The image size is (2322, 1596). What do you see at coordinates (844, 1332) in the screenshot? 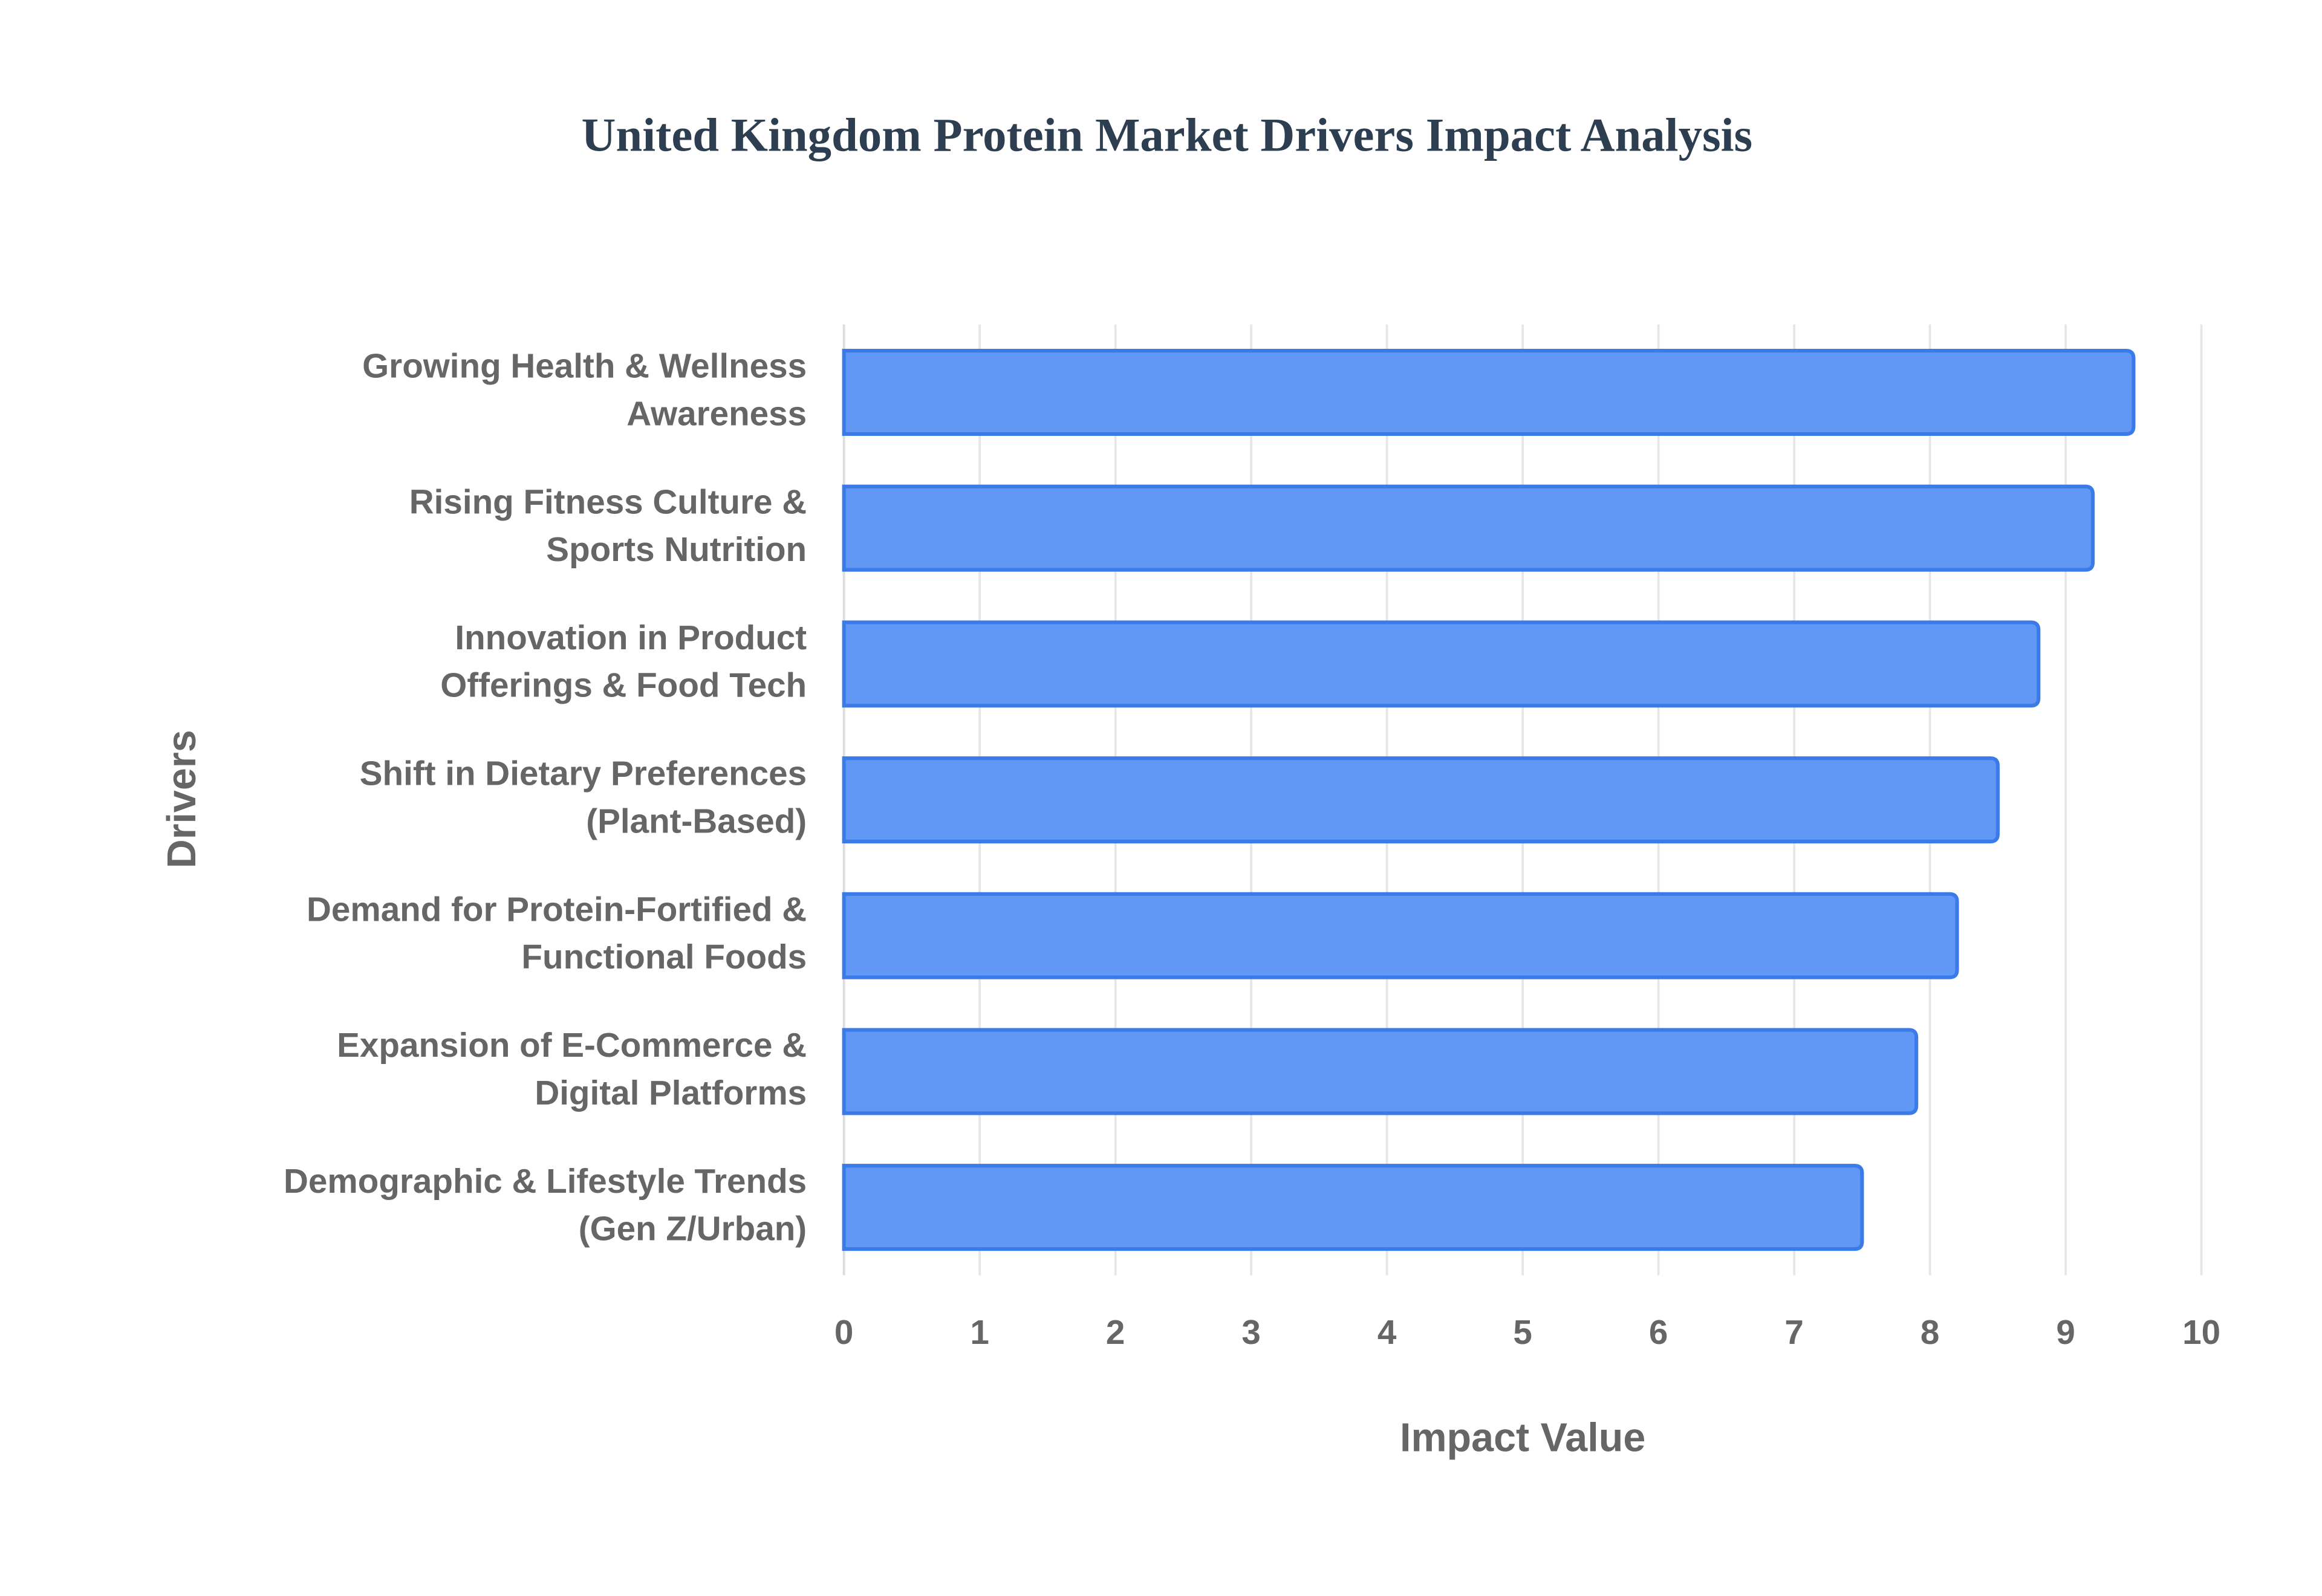
I see `x-tick-label: 0` at bounding box center [844, 1332].